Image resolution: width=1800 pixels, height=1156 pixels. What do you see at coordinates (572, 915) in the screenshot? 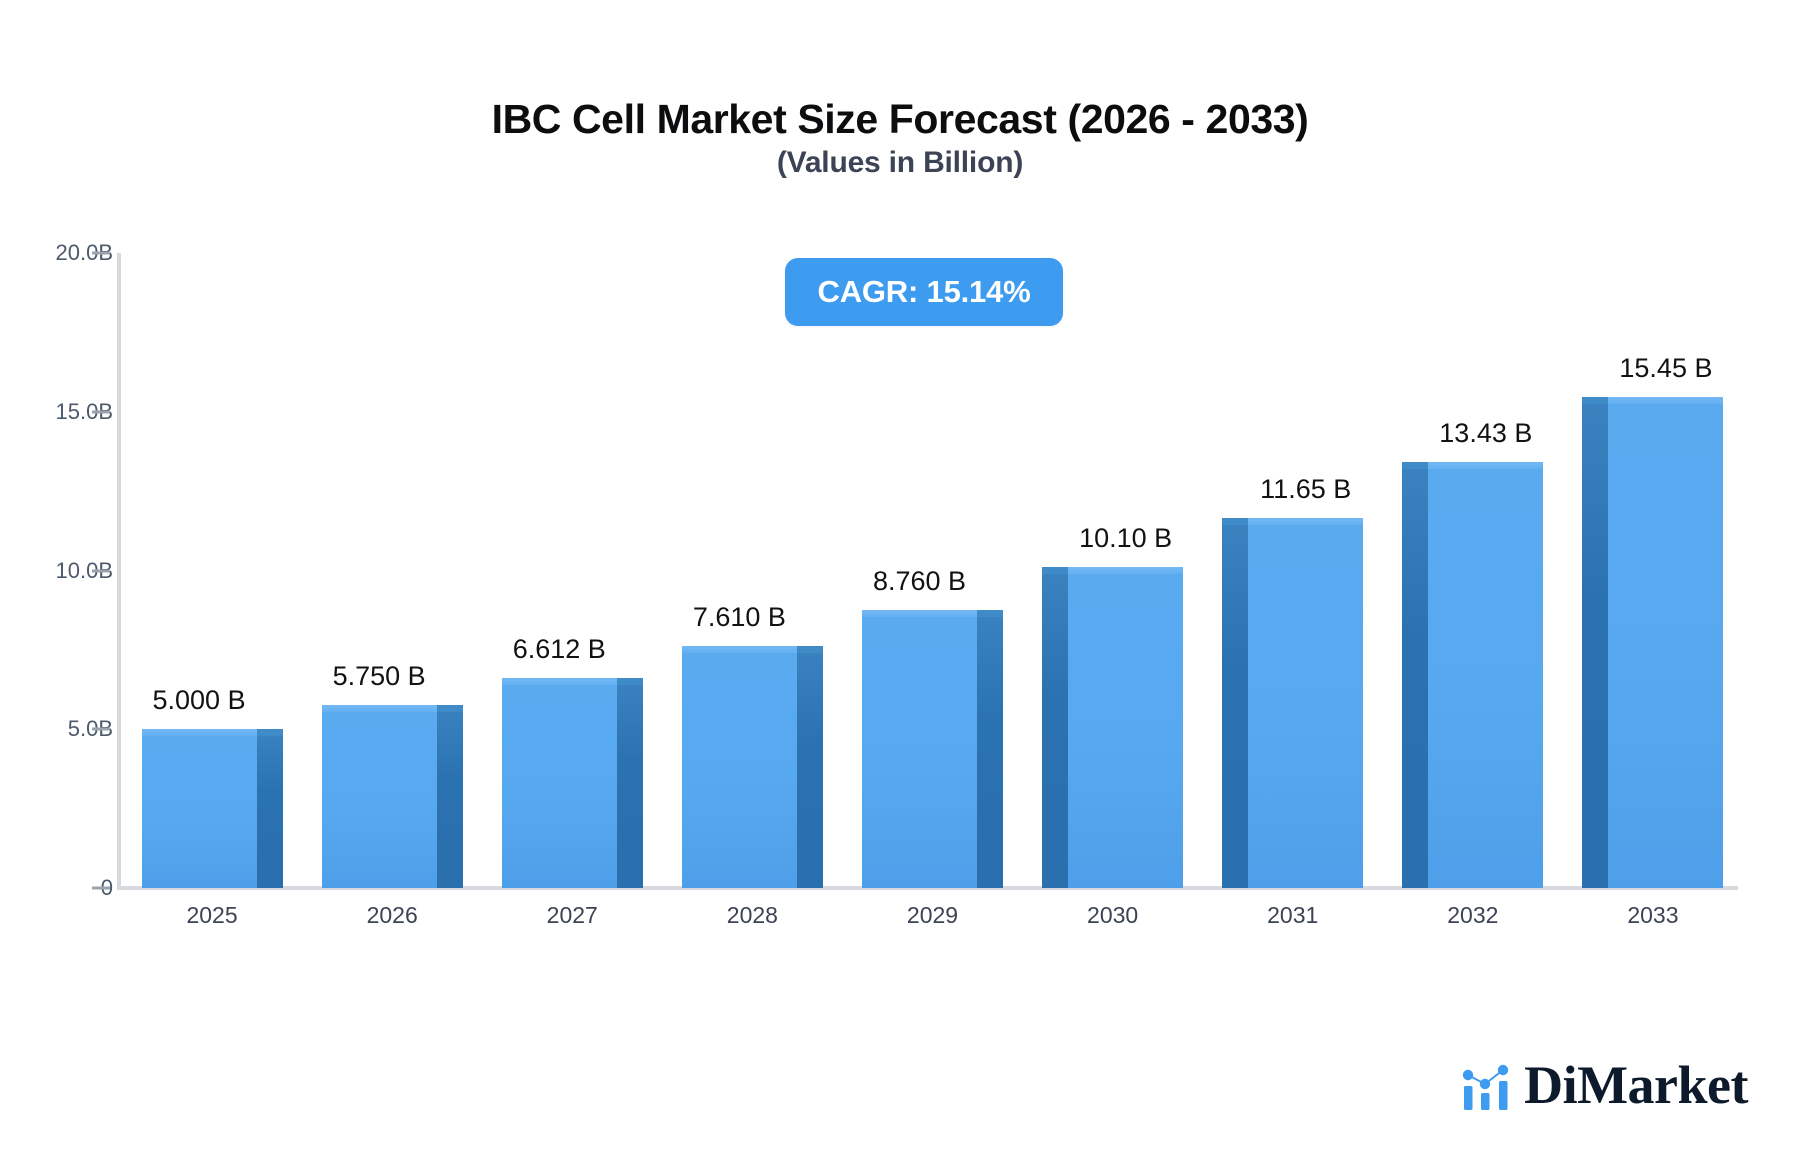
I see `x-axis-label: 2027` at bounding box center [572, 915].